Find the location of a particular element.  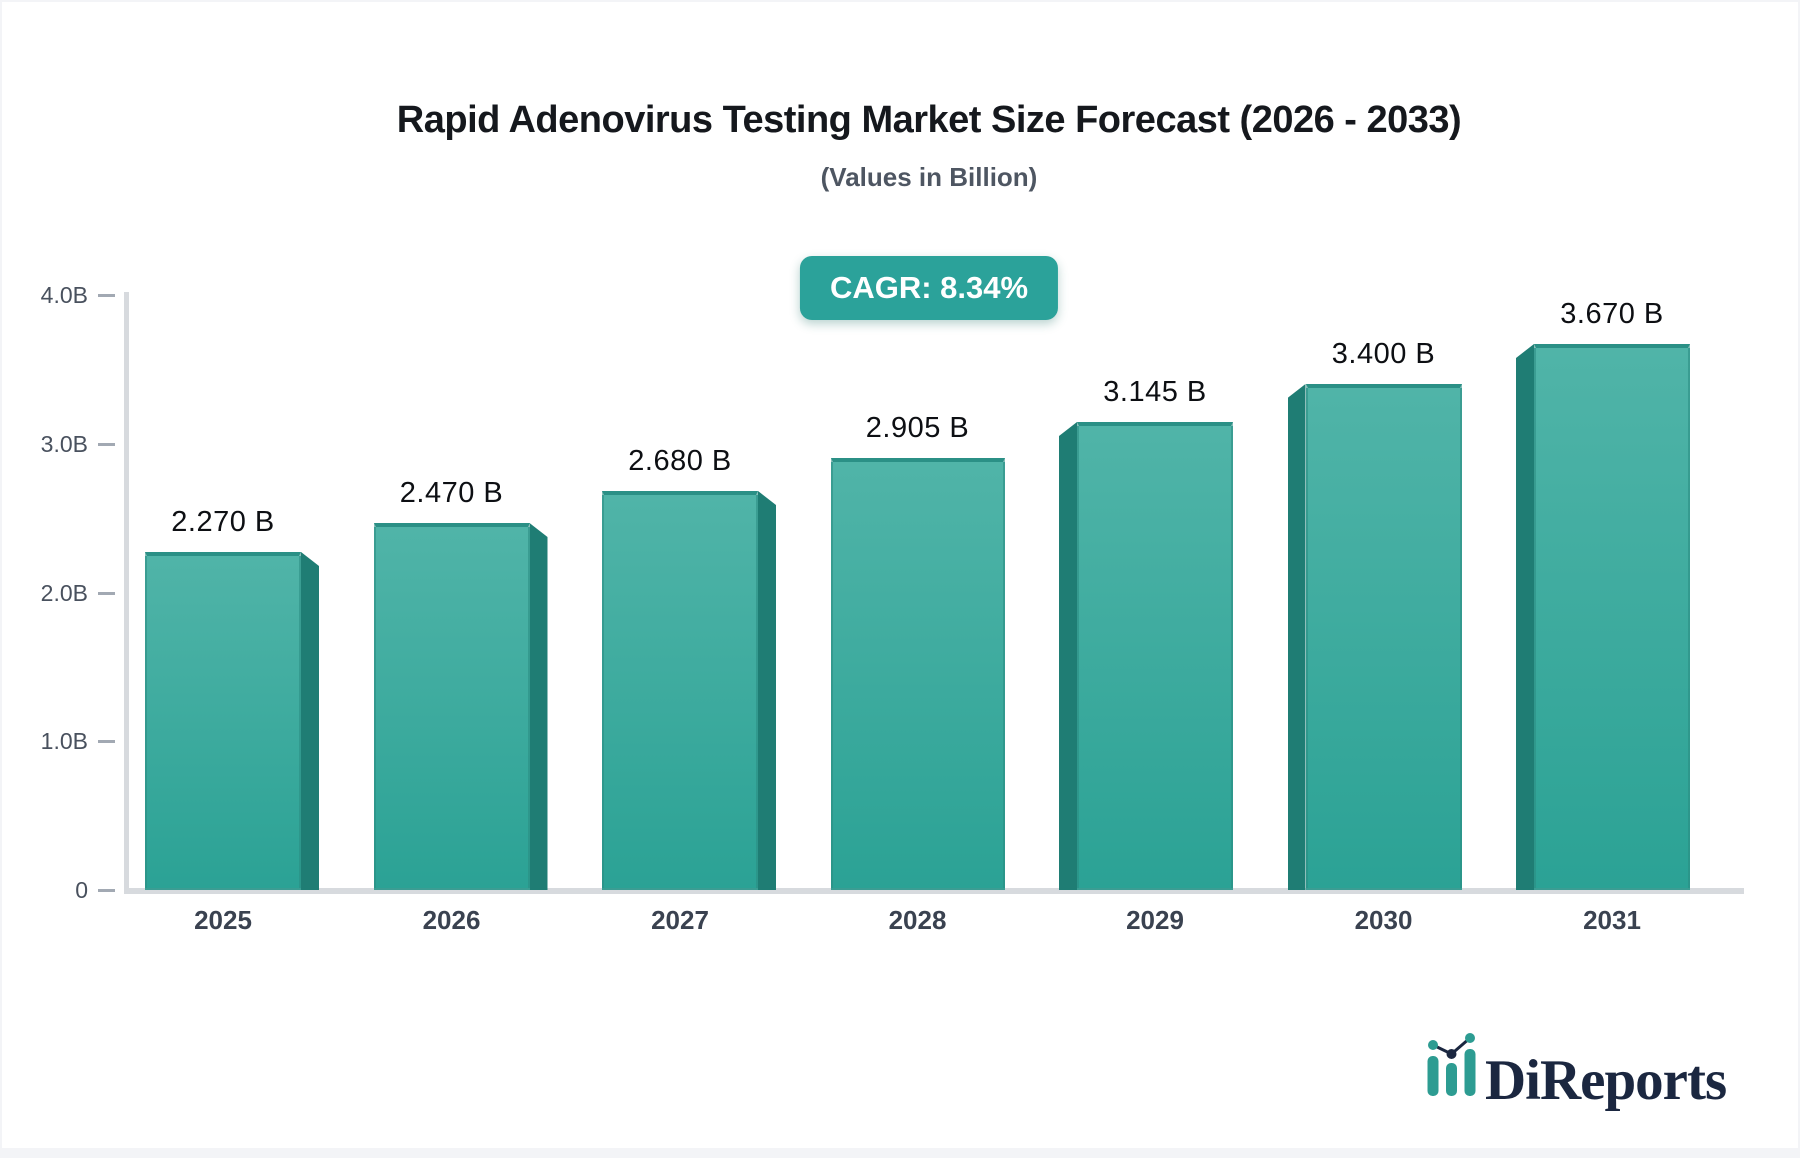

x-axis-label: 2030 is located at coordinates (1383, 920).